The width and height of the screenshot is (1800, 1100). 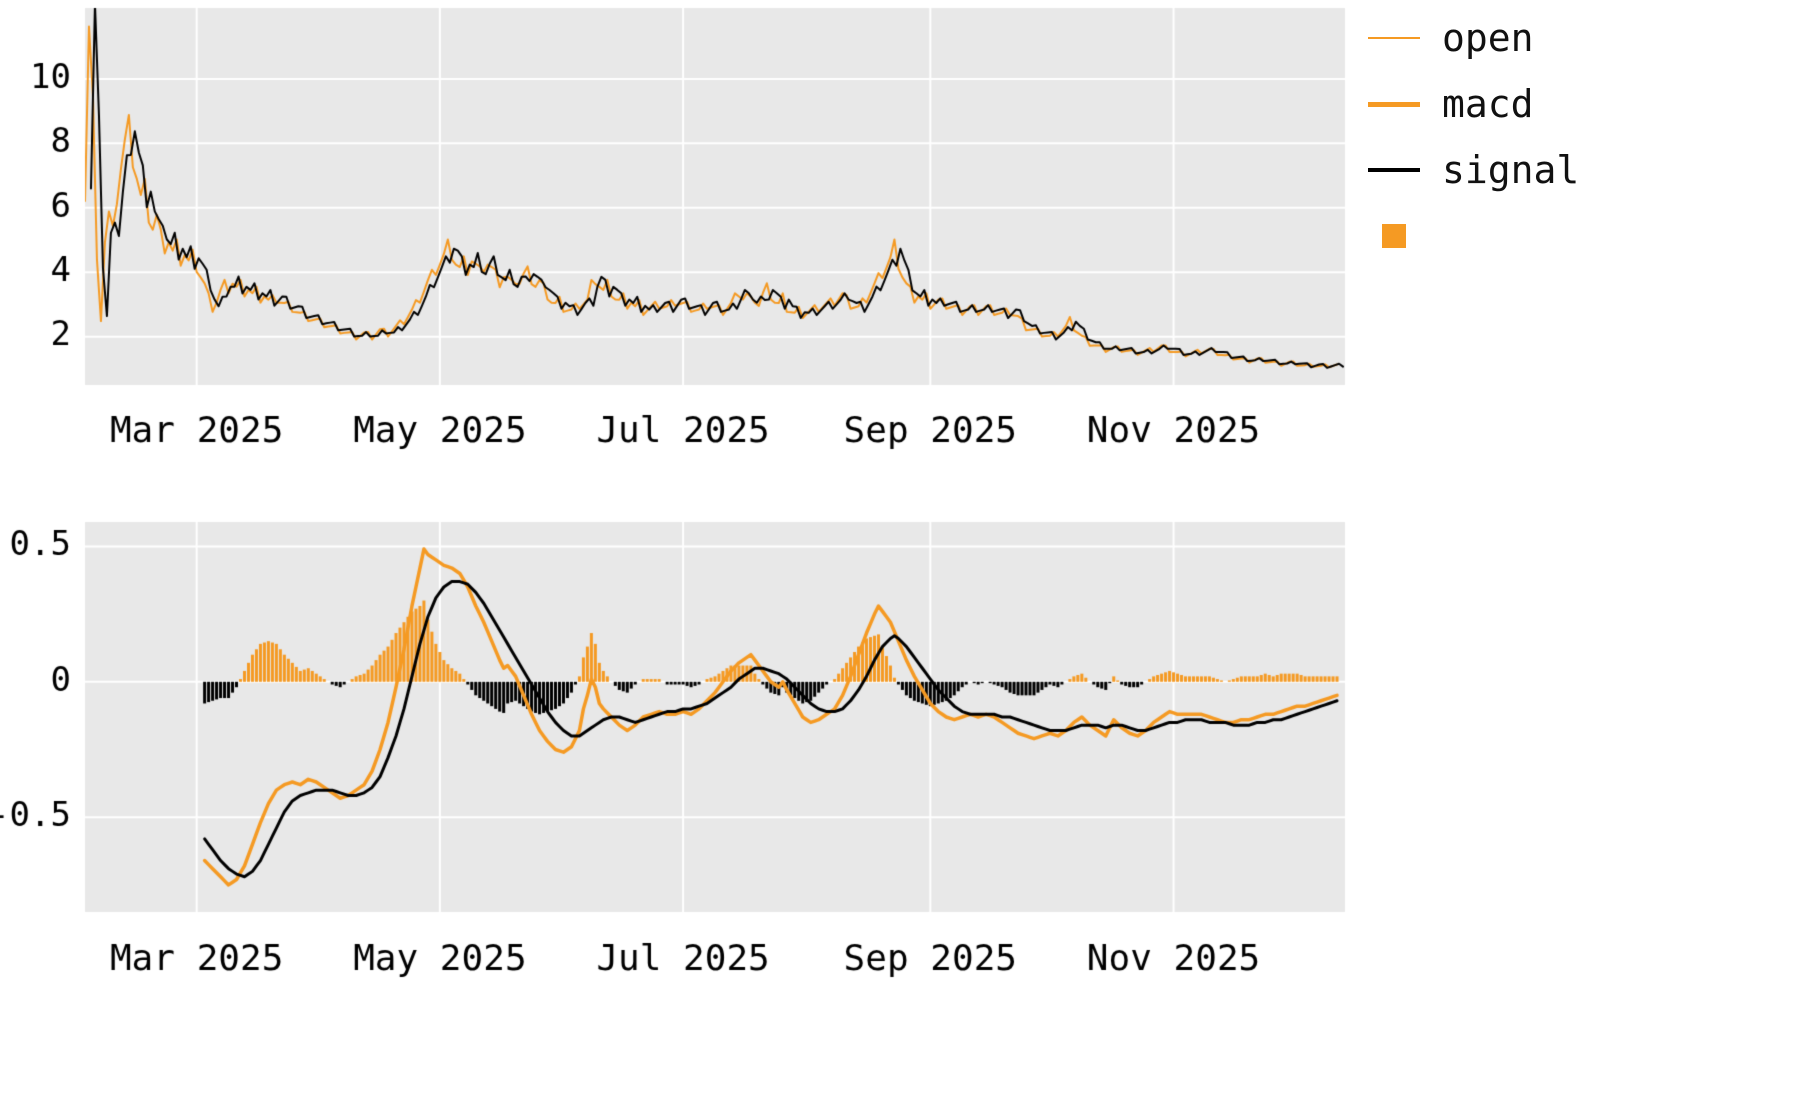 I want to click on open-line-swatch, so click(x=1394, y=38).